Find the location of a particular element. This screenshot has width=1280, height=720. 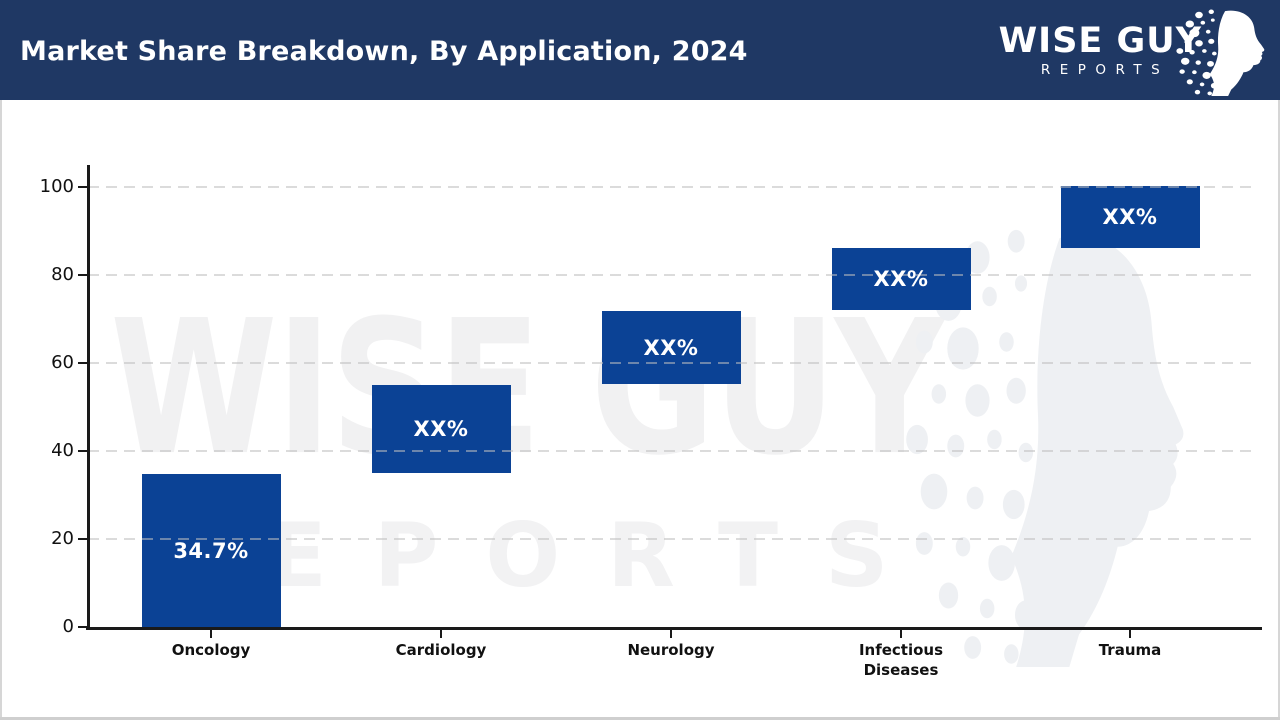

page-border-right is located at coordinates (1279, 410).